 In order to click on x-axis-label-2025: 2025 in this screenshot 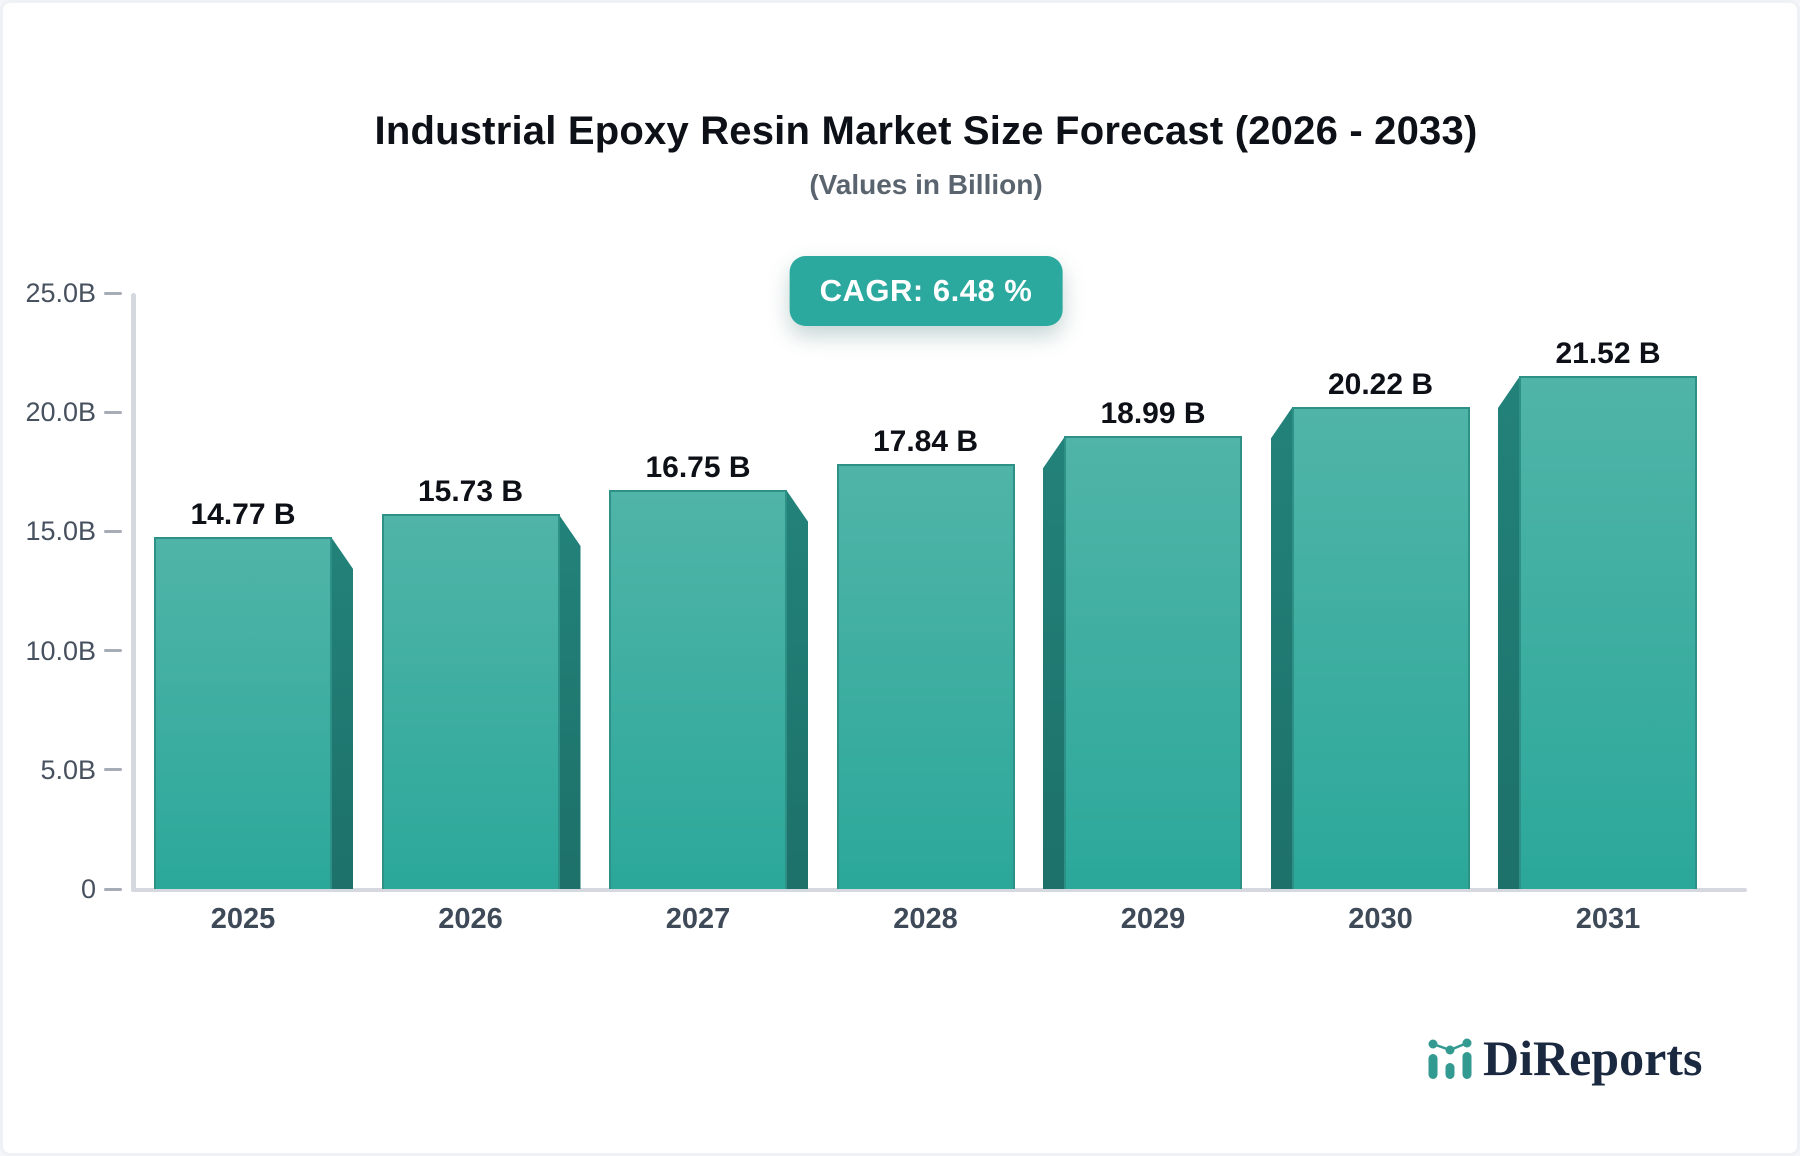, I will do `click(243, 919)`.